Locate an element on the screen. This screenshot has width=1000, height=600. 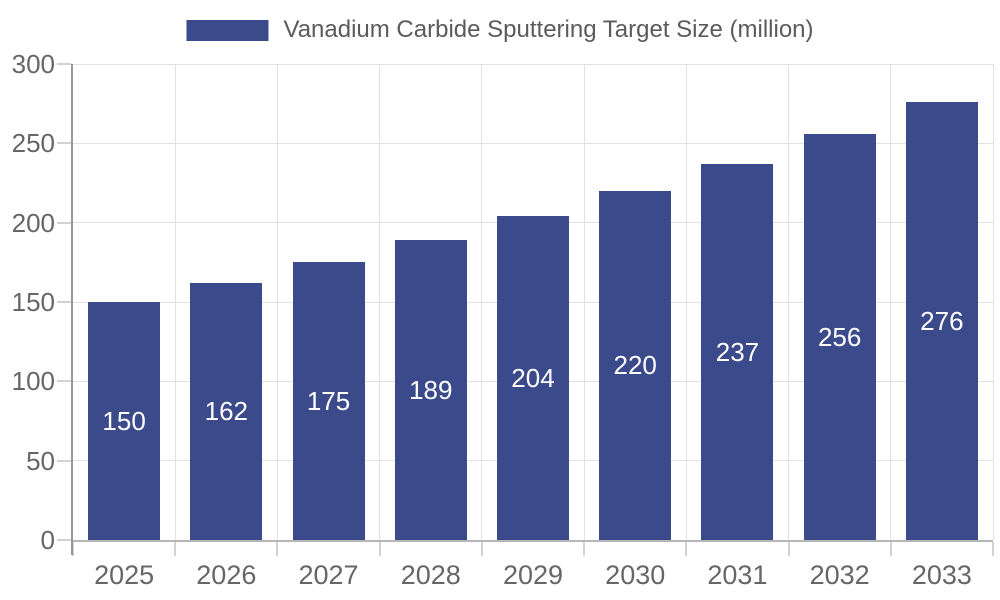
bar: 162 is located at coordinates (226, 411).